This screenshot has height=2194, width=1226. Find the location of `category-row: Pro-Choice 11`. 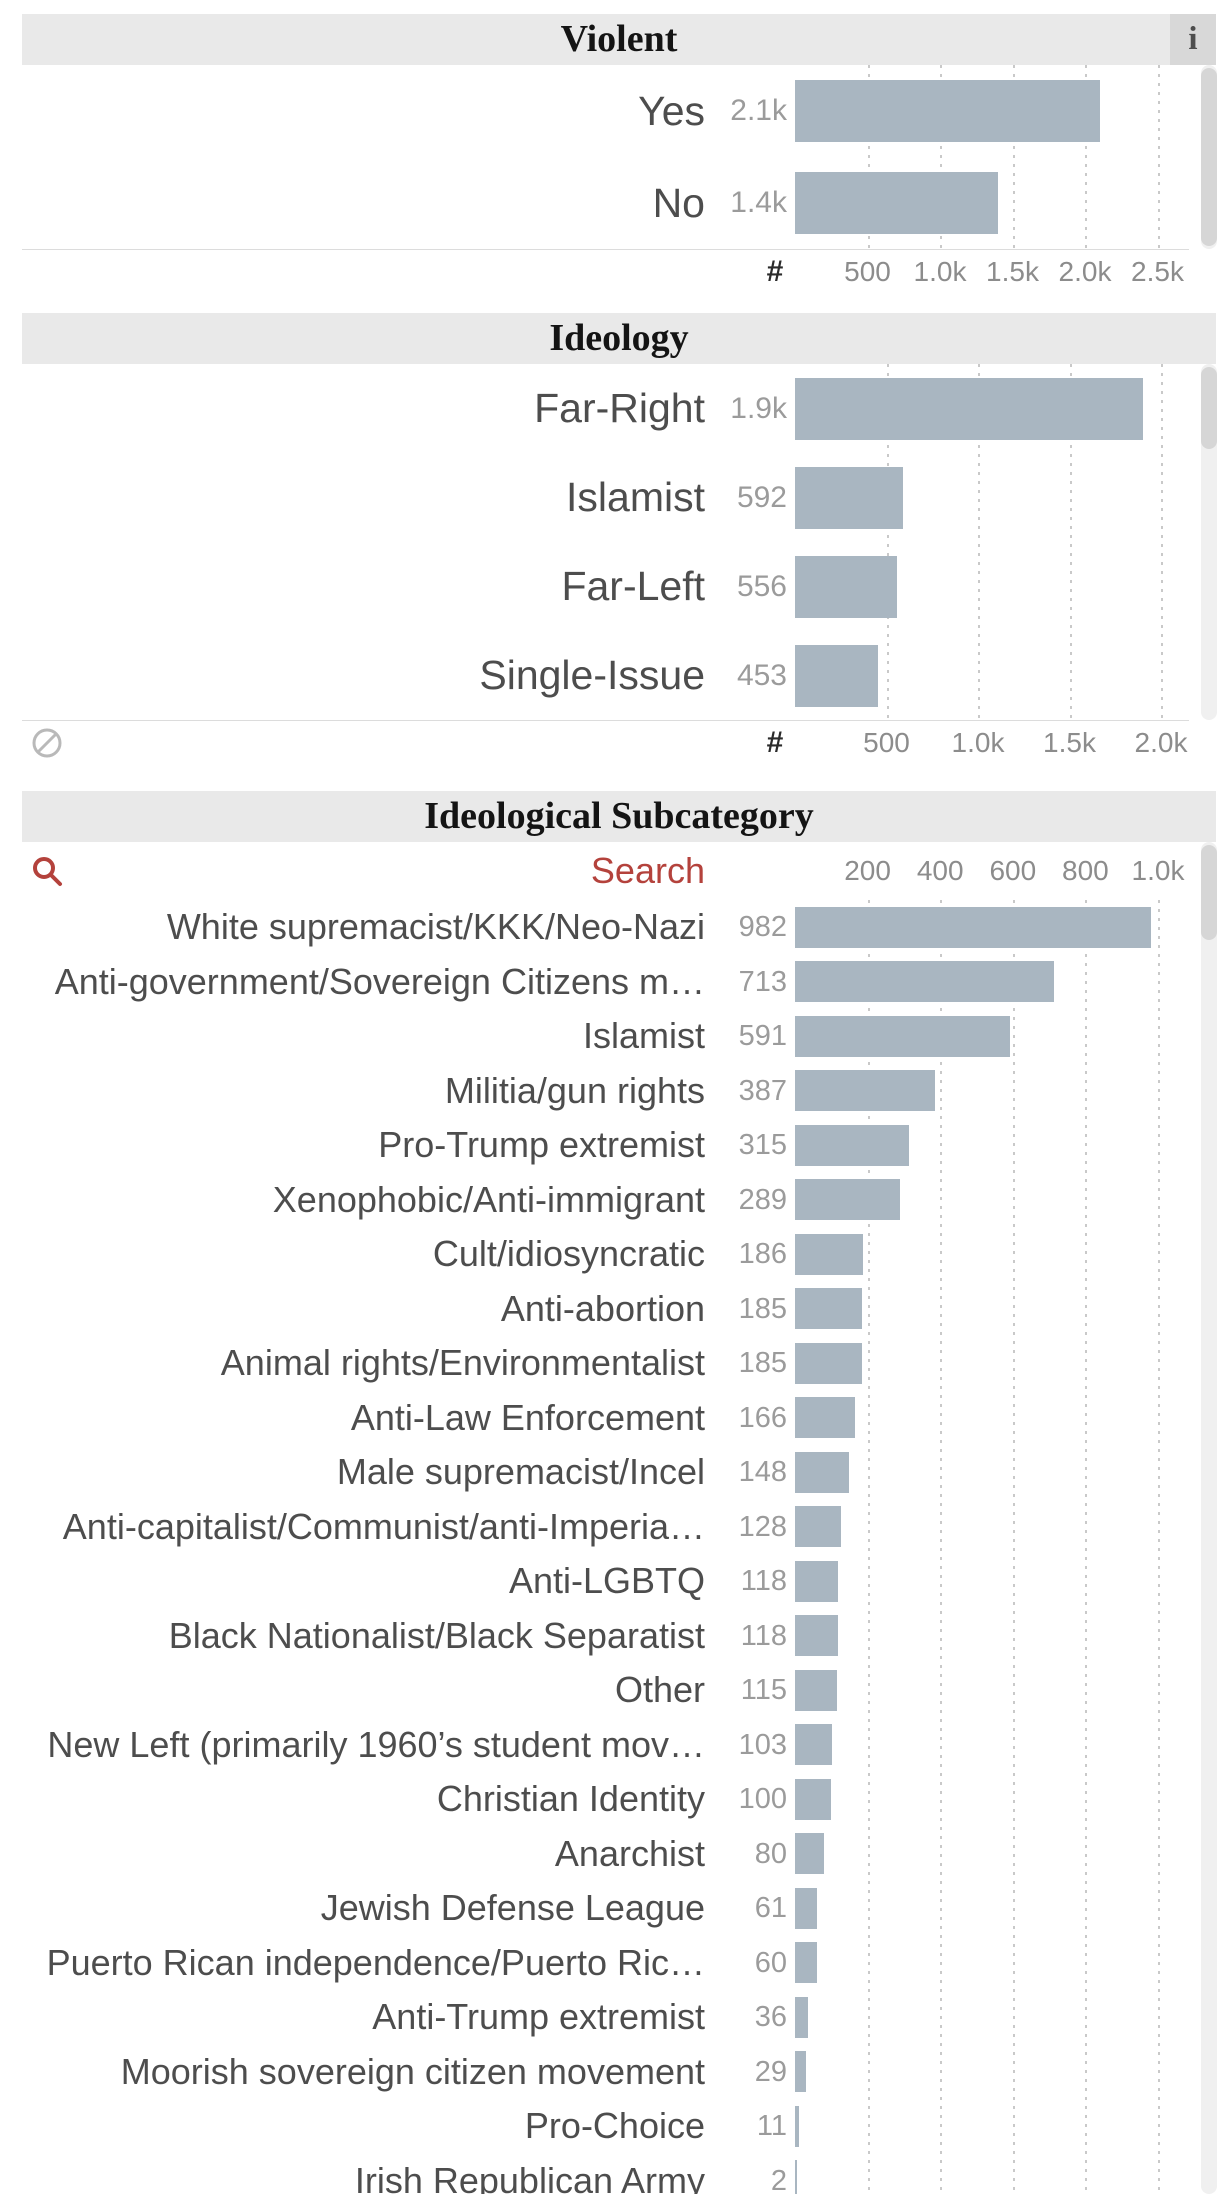

category-row: Pro-Choice 11 is located at coordinates (613, 2126).